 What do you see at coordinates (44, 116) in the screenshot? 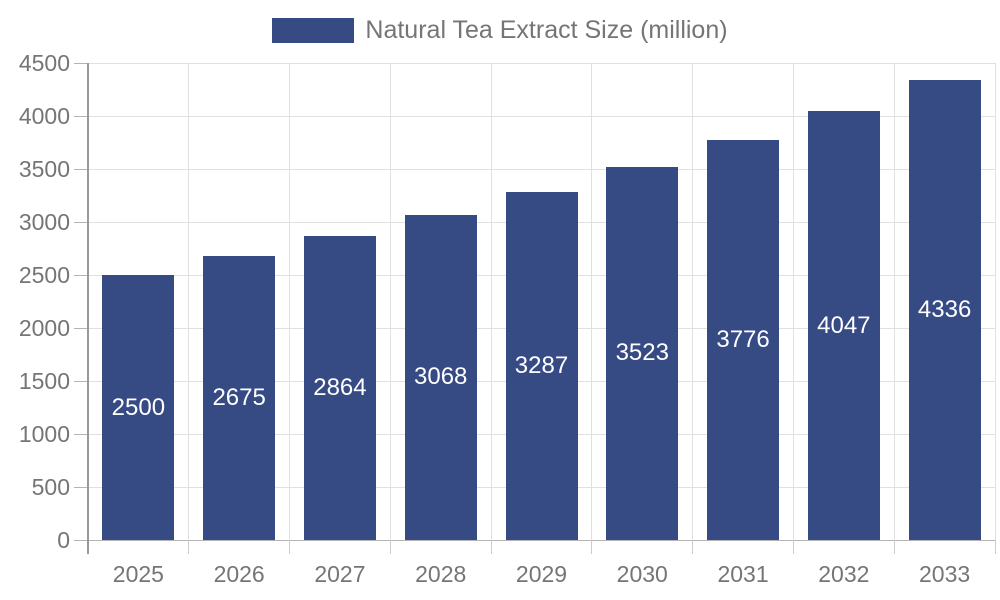
I see `y-tick-label: 4000` at bounding box center [44, 116].